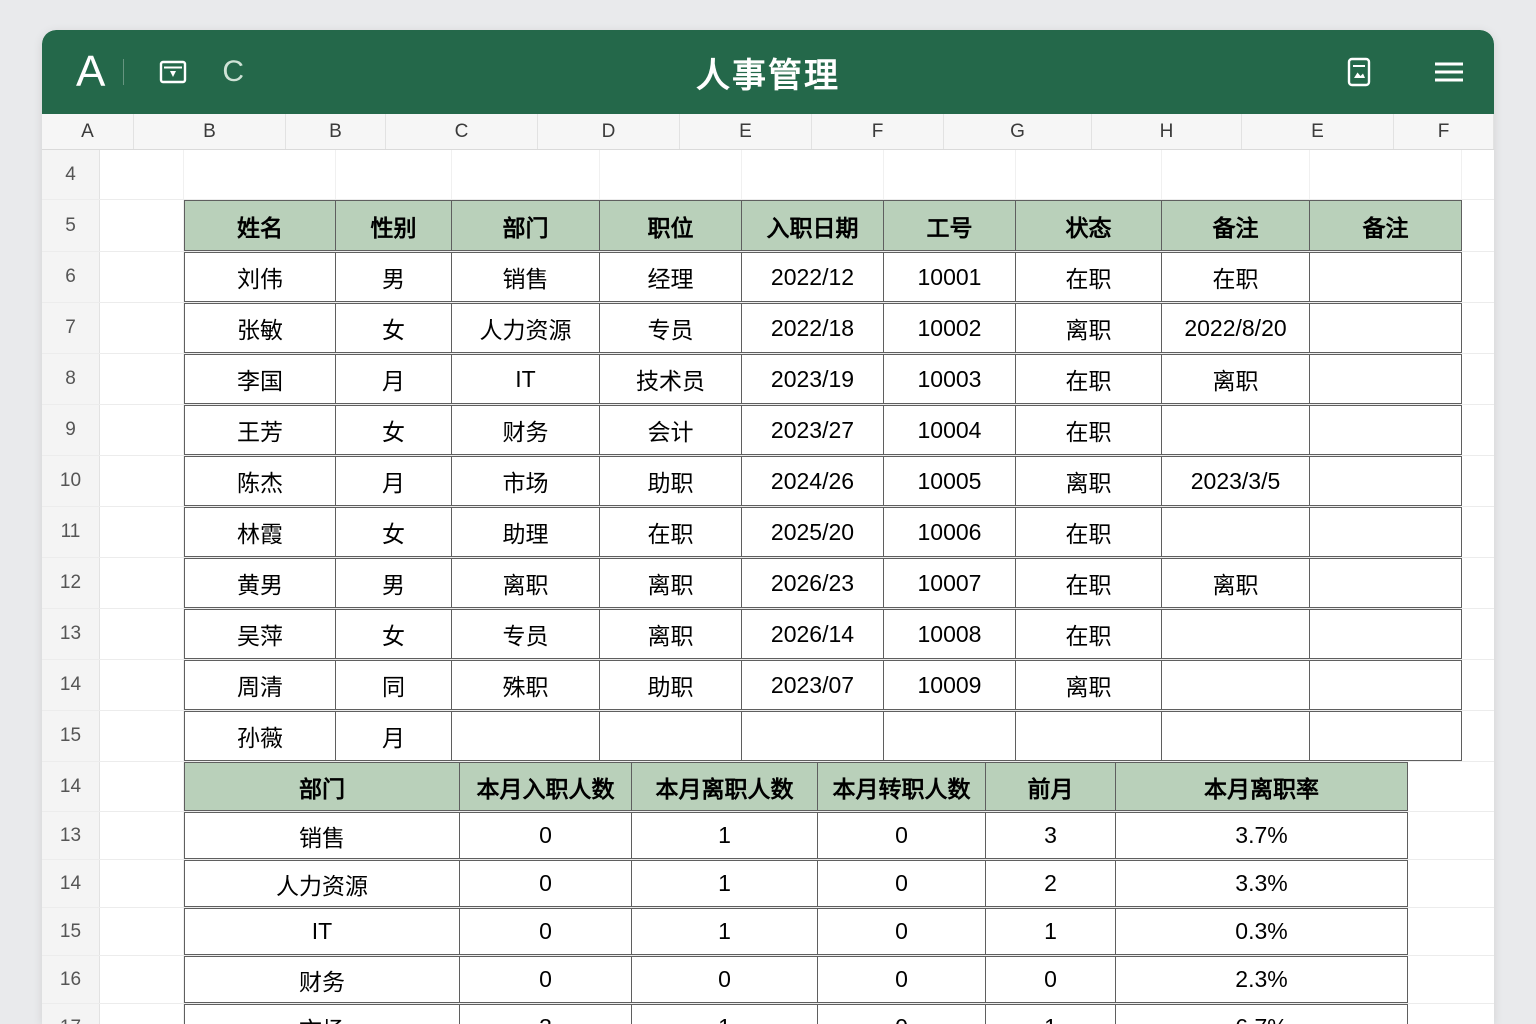 The height and width of the screenshot is (1024, 1536). Describe the element at coordinates (394, 685) in the screenshot. I see `employee-cell-r8-c1: 同` at that location.